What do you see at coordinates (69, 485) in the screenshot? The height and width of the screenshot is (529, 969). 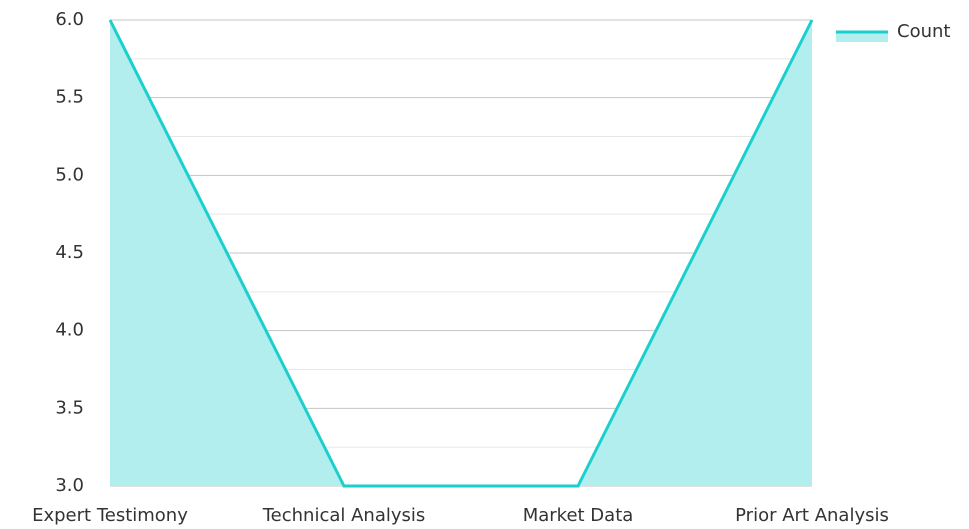 I see `y-tick-label: 3.0` at bounding box center [69, 485].